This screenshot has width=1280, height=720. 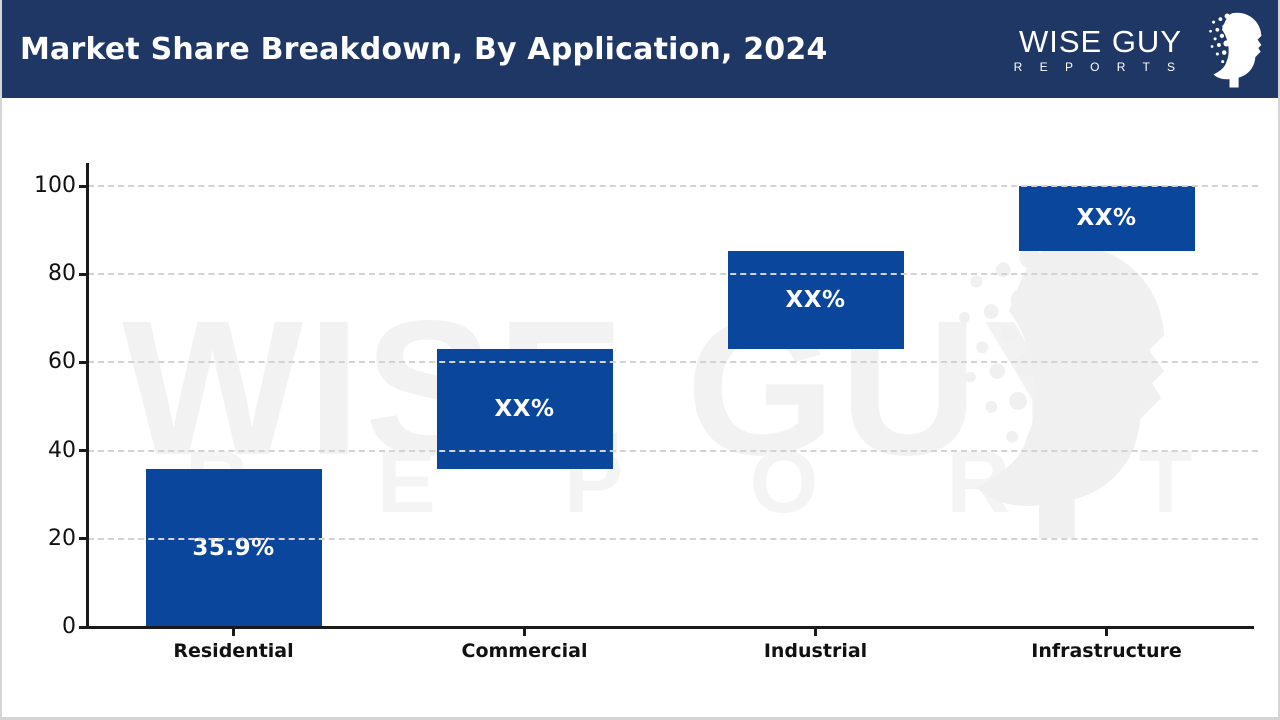 What do you see at coordinates (669, 627) in the screenshot?
I see `x-axis-line` at bounding box center [669, 627].